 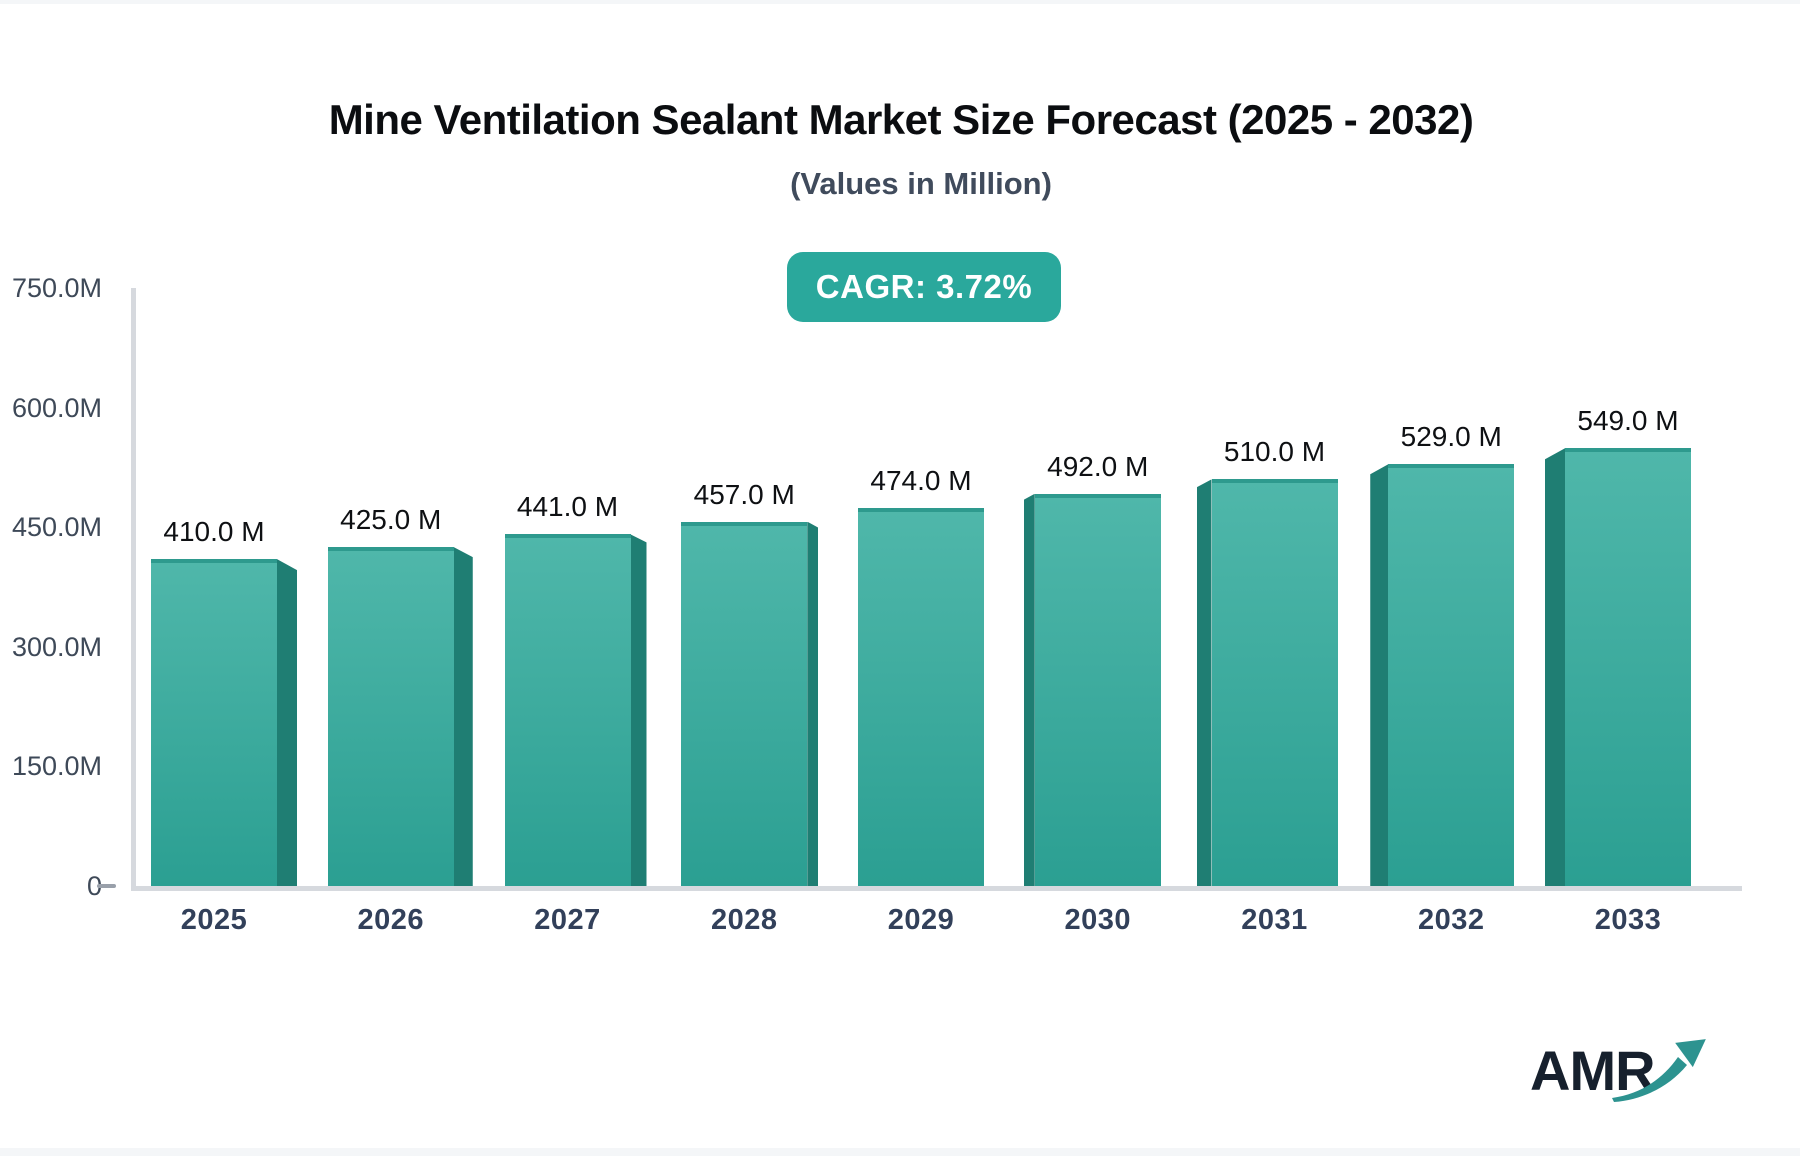 I want to click on amr-logo-arrow-swoosh, so click(x=1649, y=1079).